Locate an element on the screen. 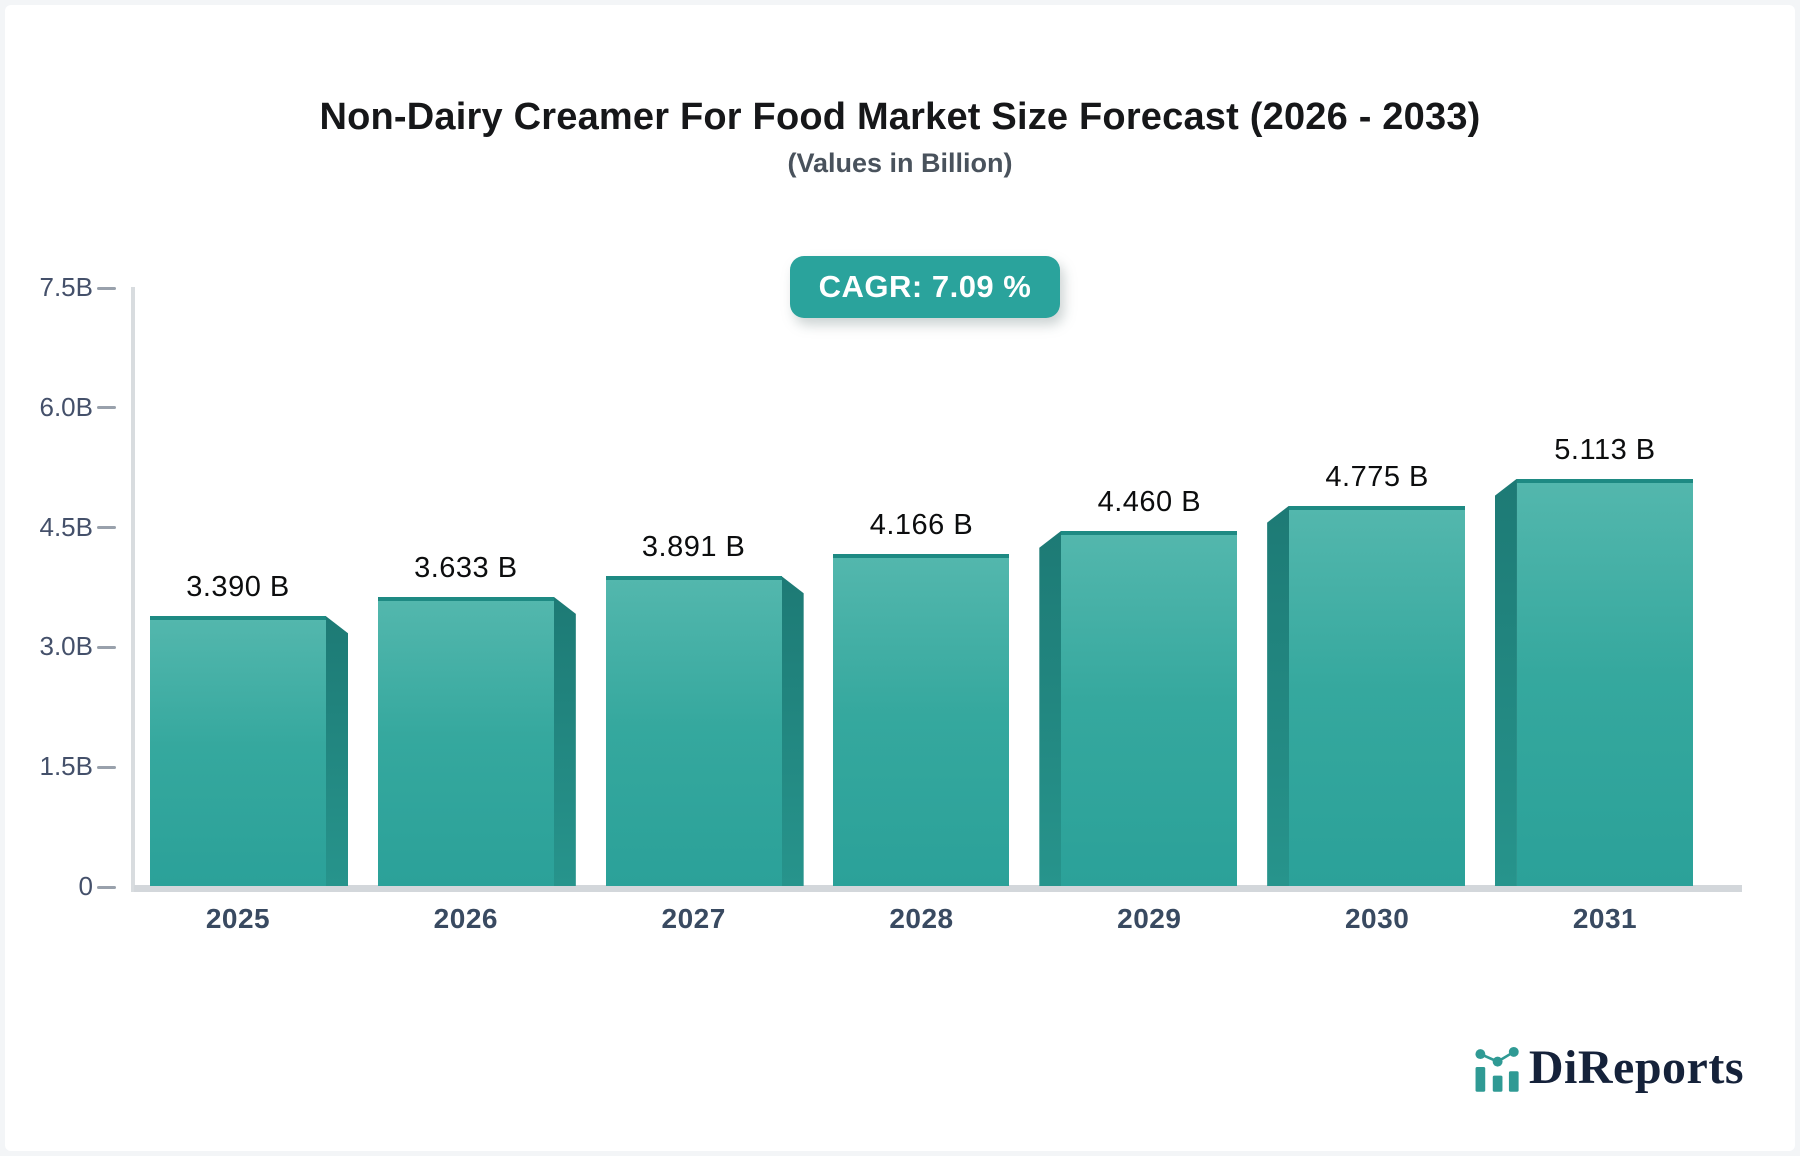  cagr-badge-label: CAGR: 7.09 % is located at coordinates (925, 286).